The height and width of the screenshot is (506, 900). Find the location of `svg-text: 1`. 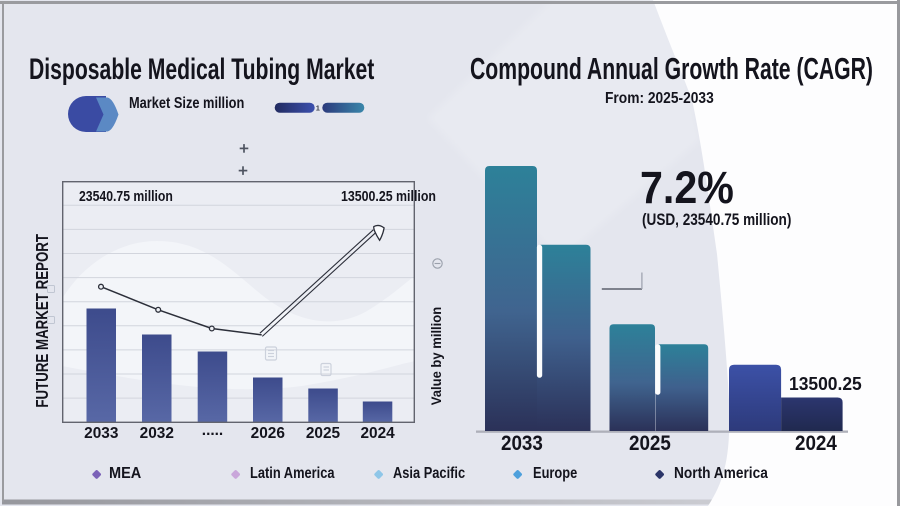

svg-text: 1 is located at coordinates (318, 108).